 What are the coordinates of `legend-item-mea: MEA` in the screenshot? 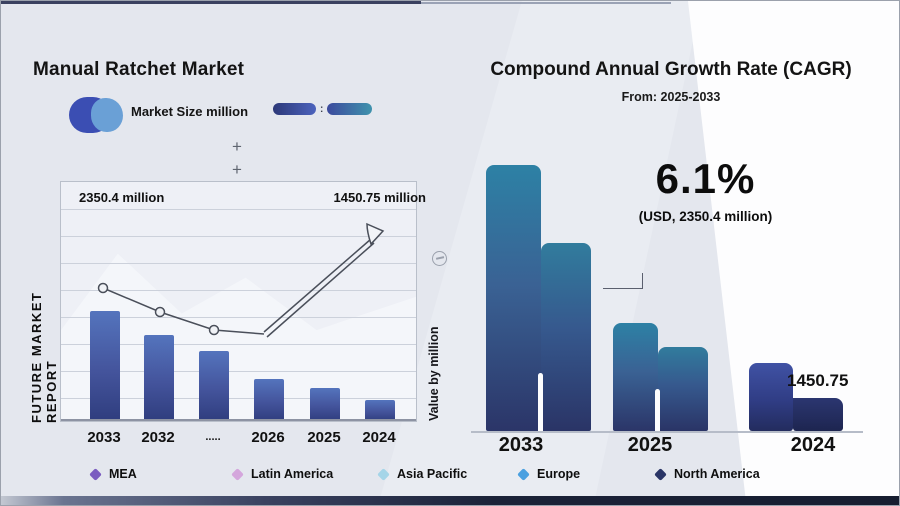 It's located at (113, 474).